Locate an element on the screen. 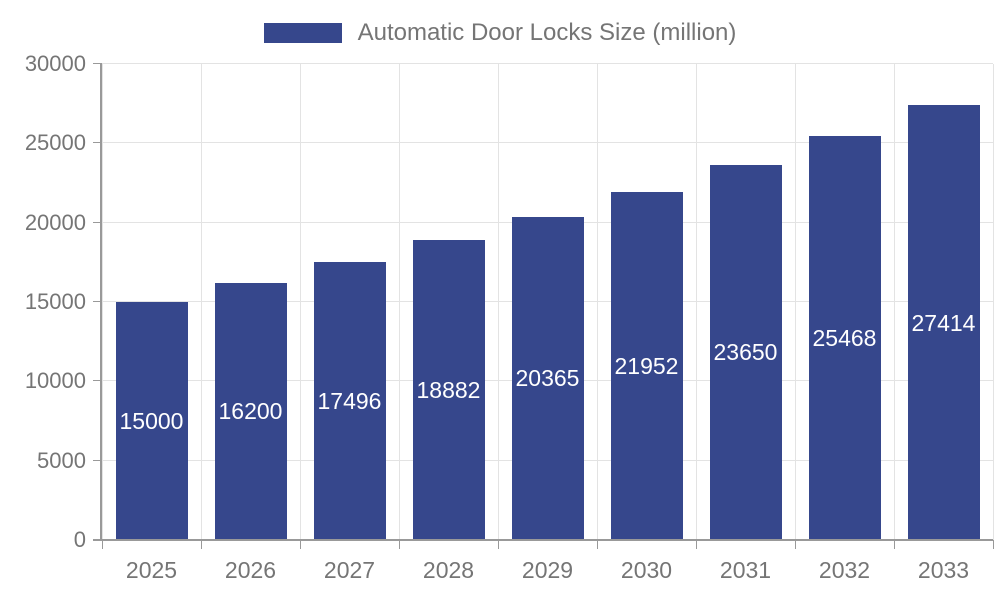 Image resolution: width=1000 pixels, height=600 pixels. y-tick-label: 5000 is located at coordinates (61, 460).